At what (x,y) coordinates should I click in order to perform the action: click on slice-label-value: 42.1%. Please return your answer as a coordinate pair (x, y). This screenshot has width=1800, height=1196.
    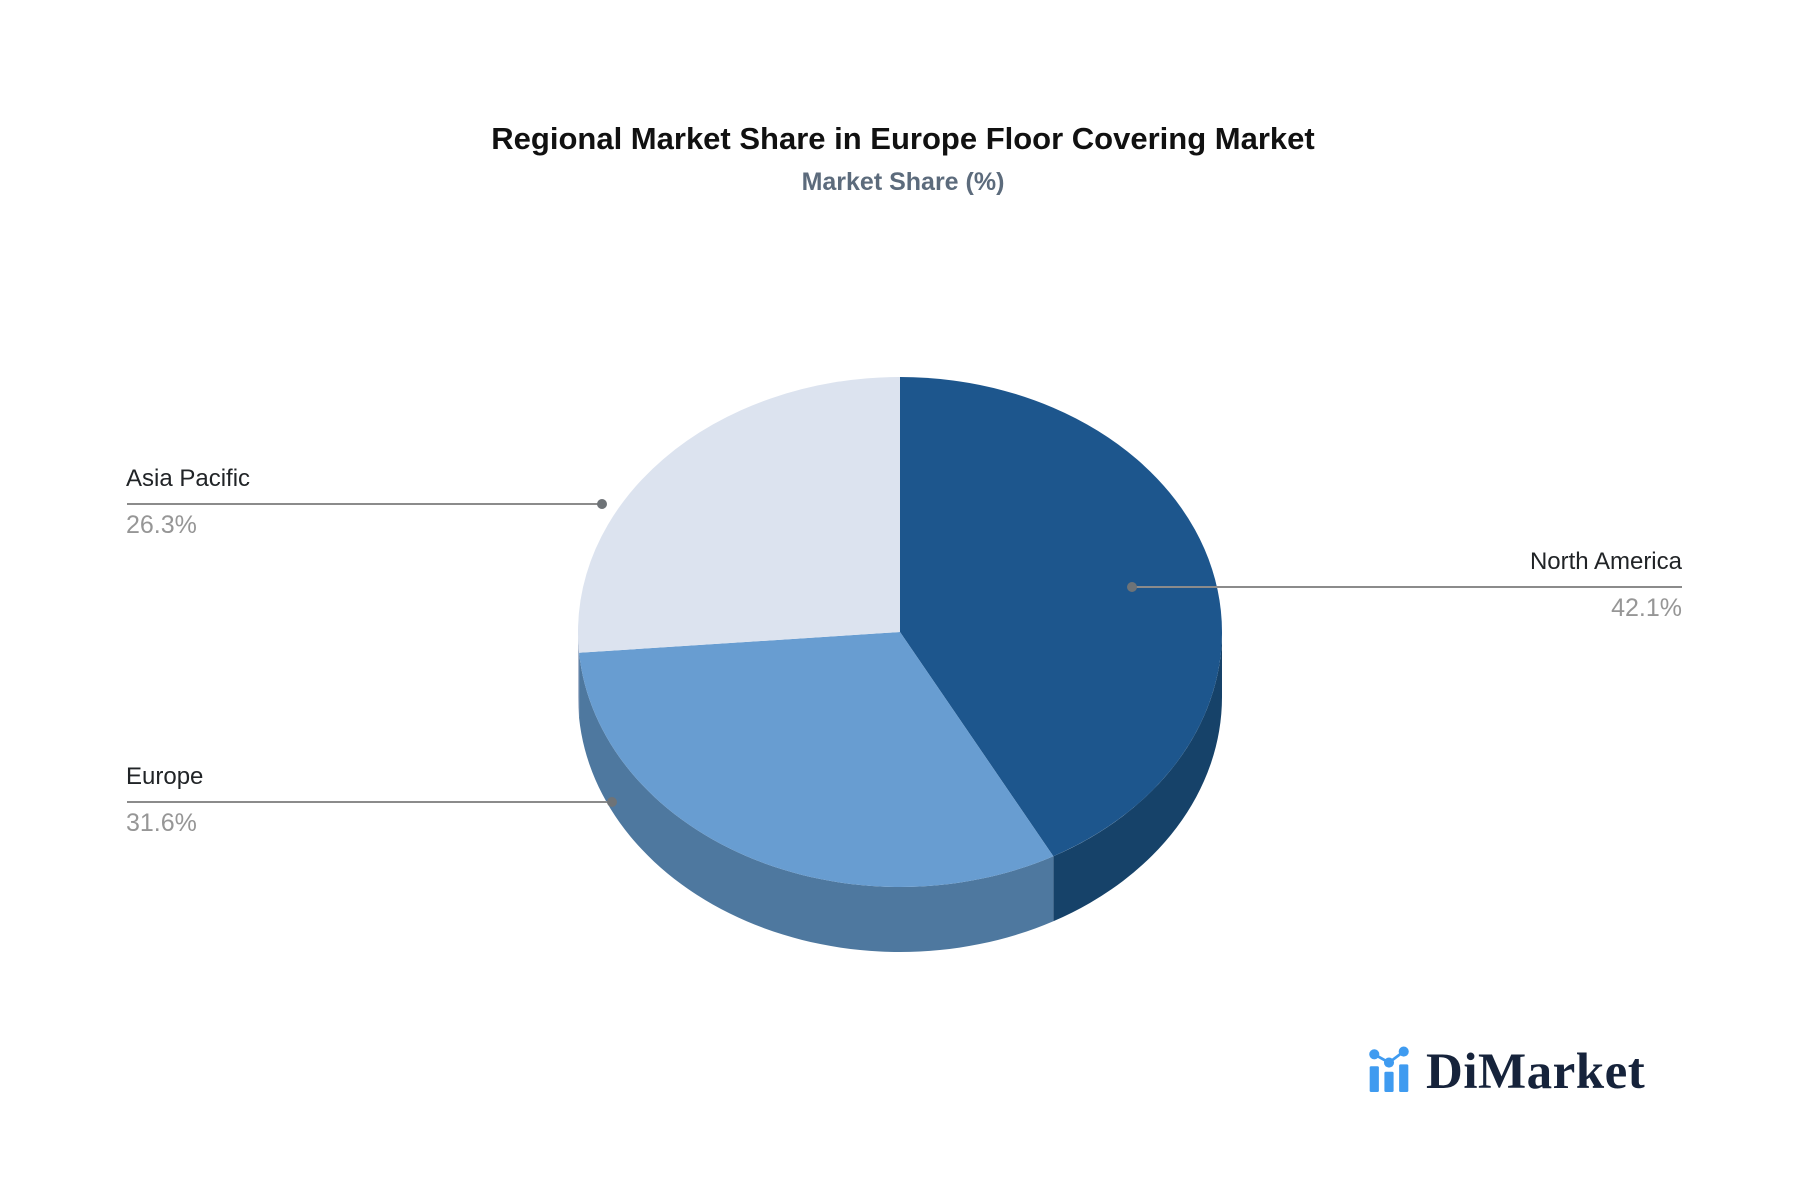
    Looking at the image, I should click on (1646, 608).